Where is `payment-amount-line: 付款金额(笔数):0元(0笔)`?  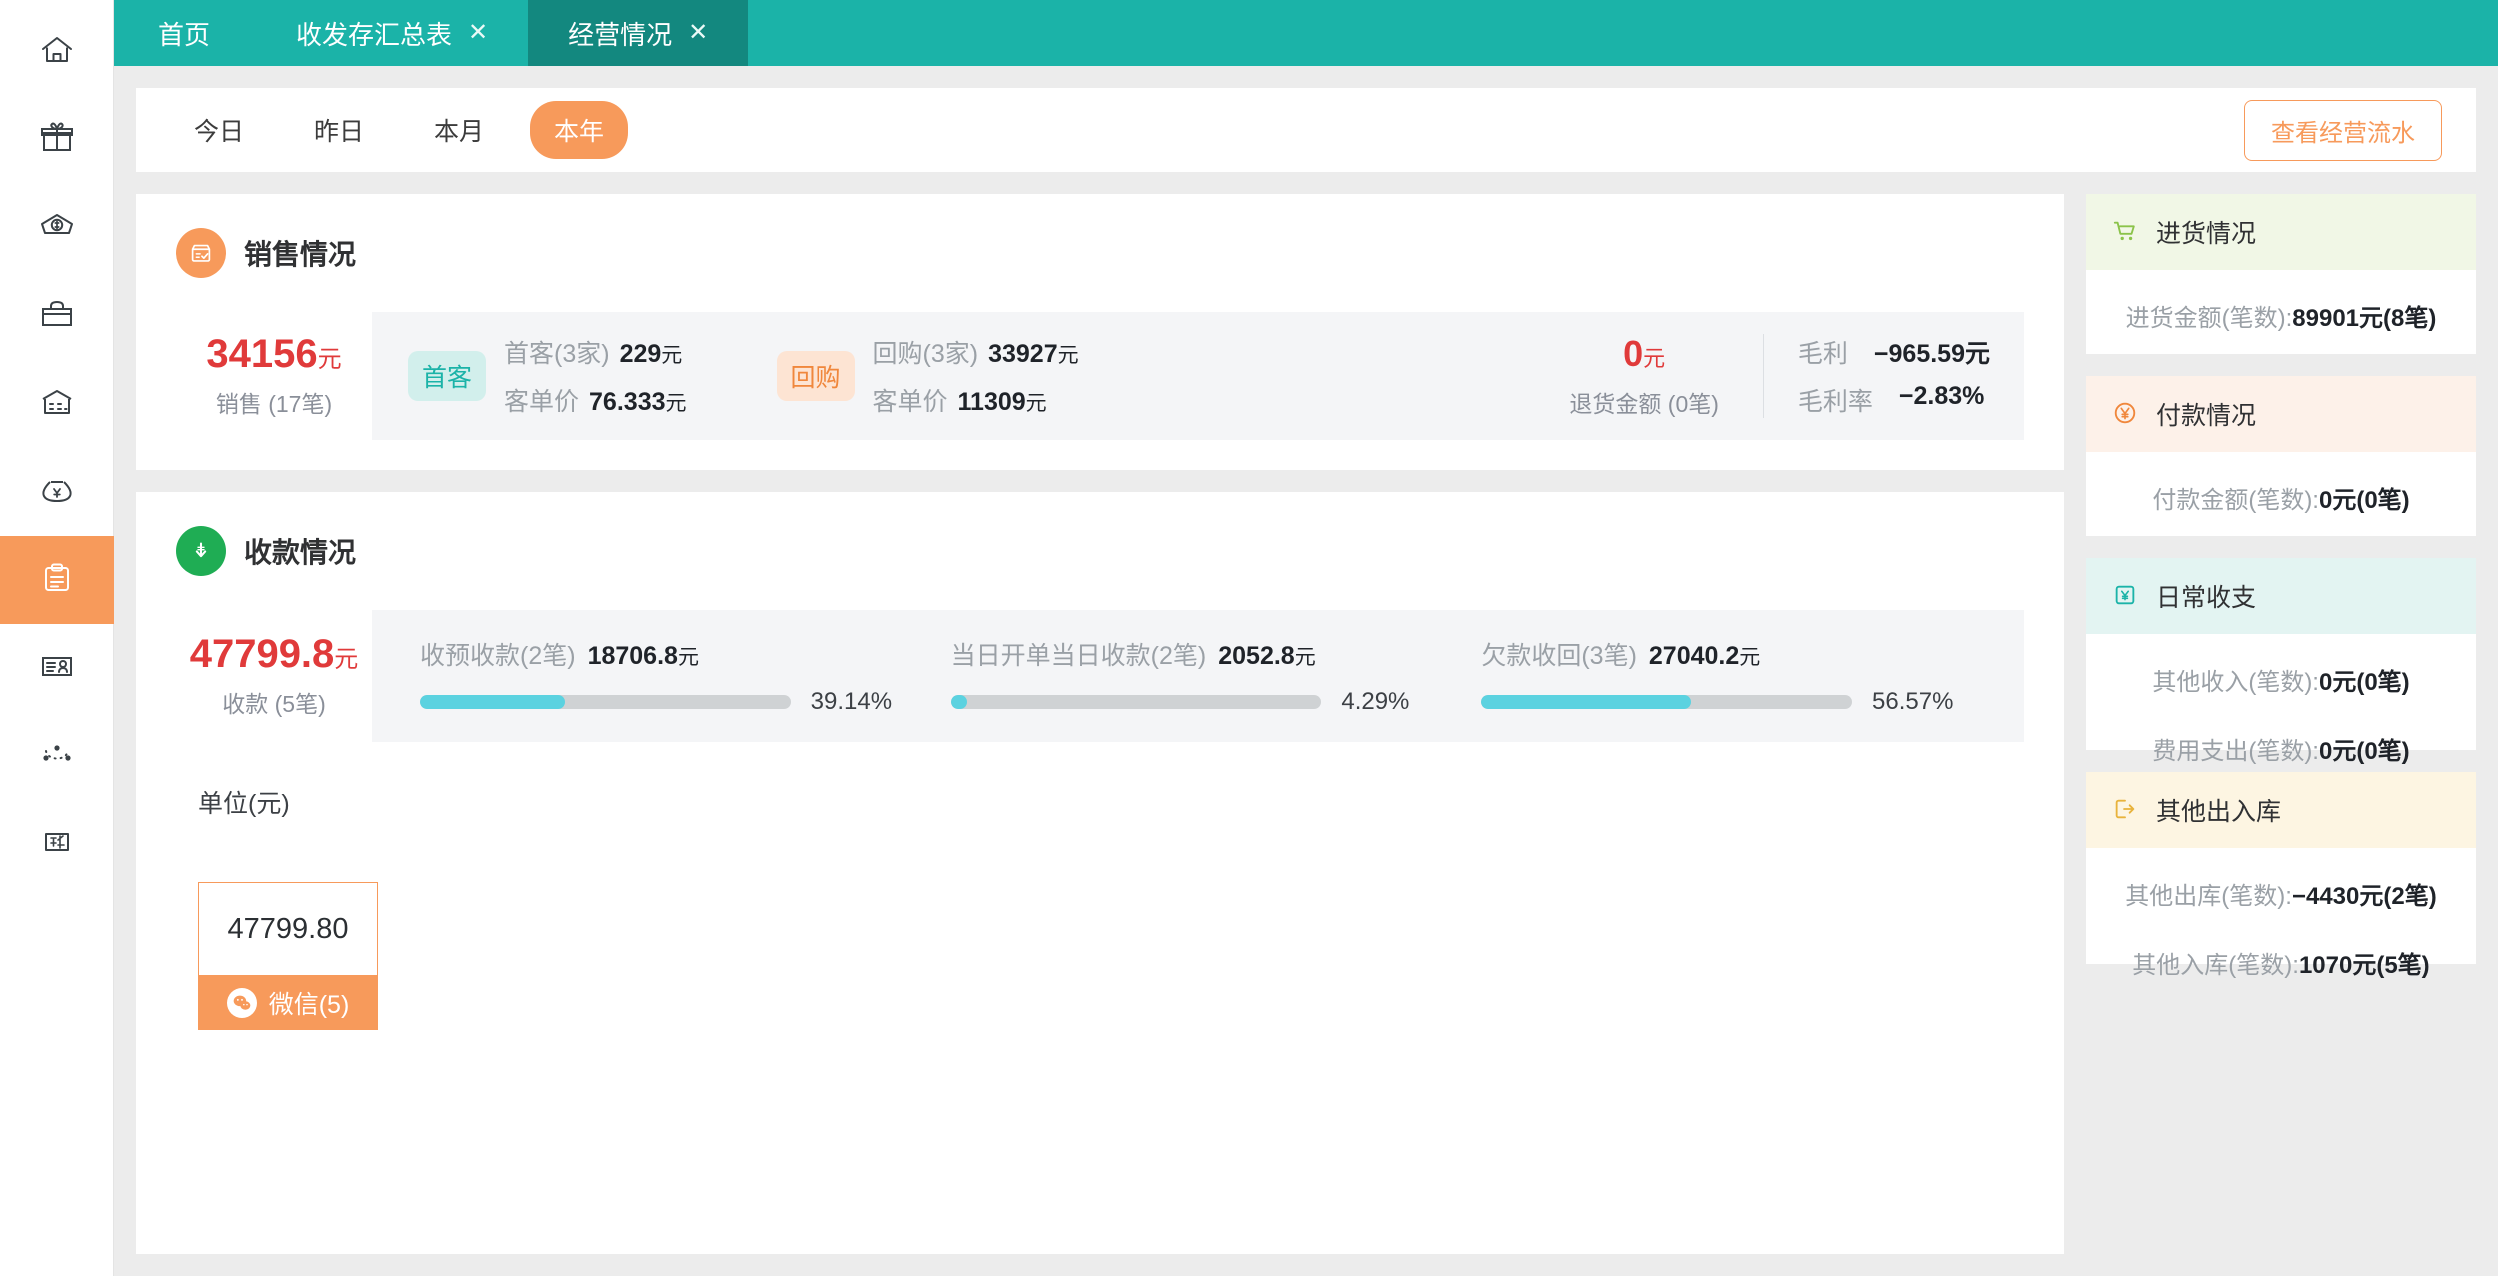 payment-amount-line: 付款金额(笔数):0元(0笔) is located at coordinates (2280, 497).